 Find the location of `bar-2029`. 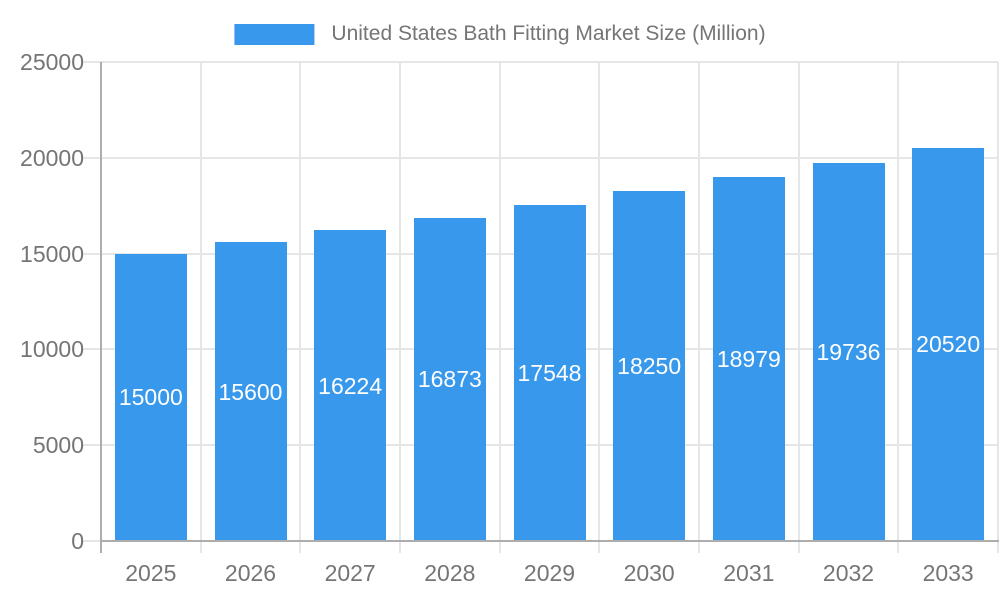

bar-2029 is located at coordinates (549, 372).